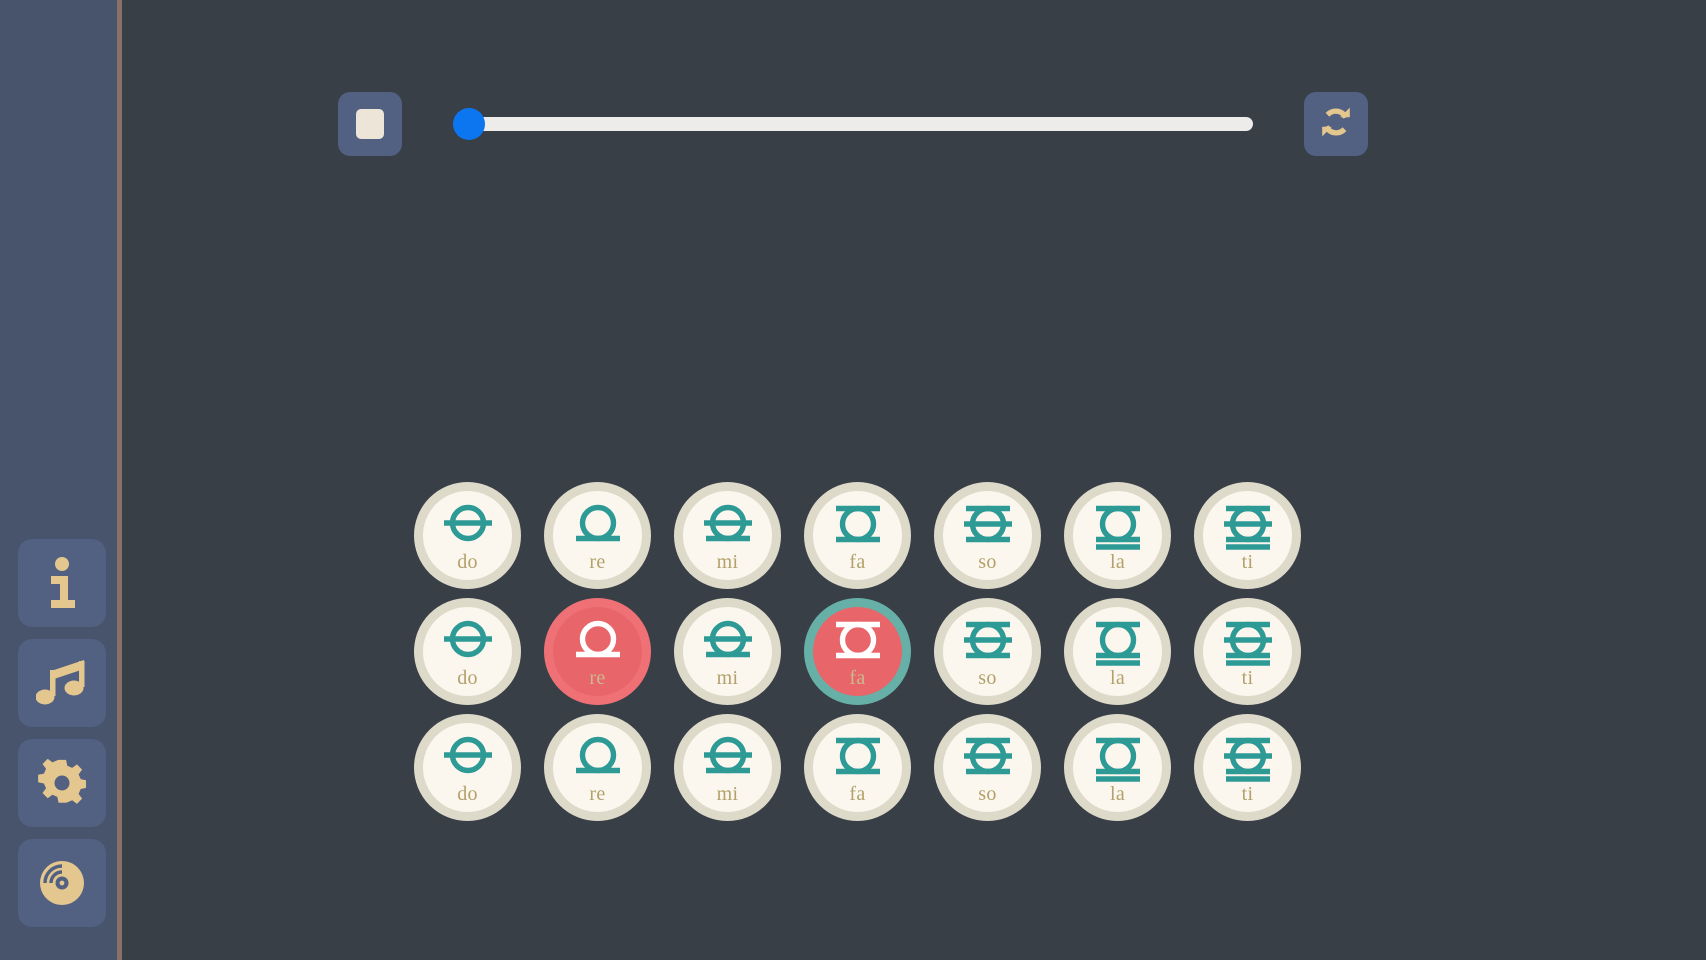  I want to click on sidebar-item-music, so click(62, 683).